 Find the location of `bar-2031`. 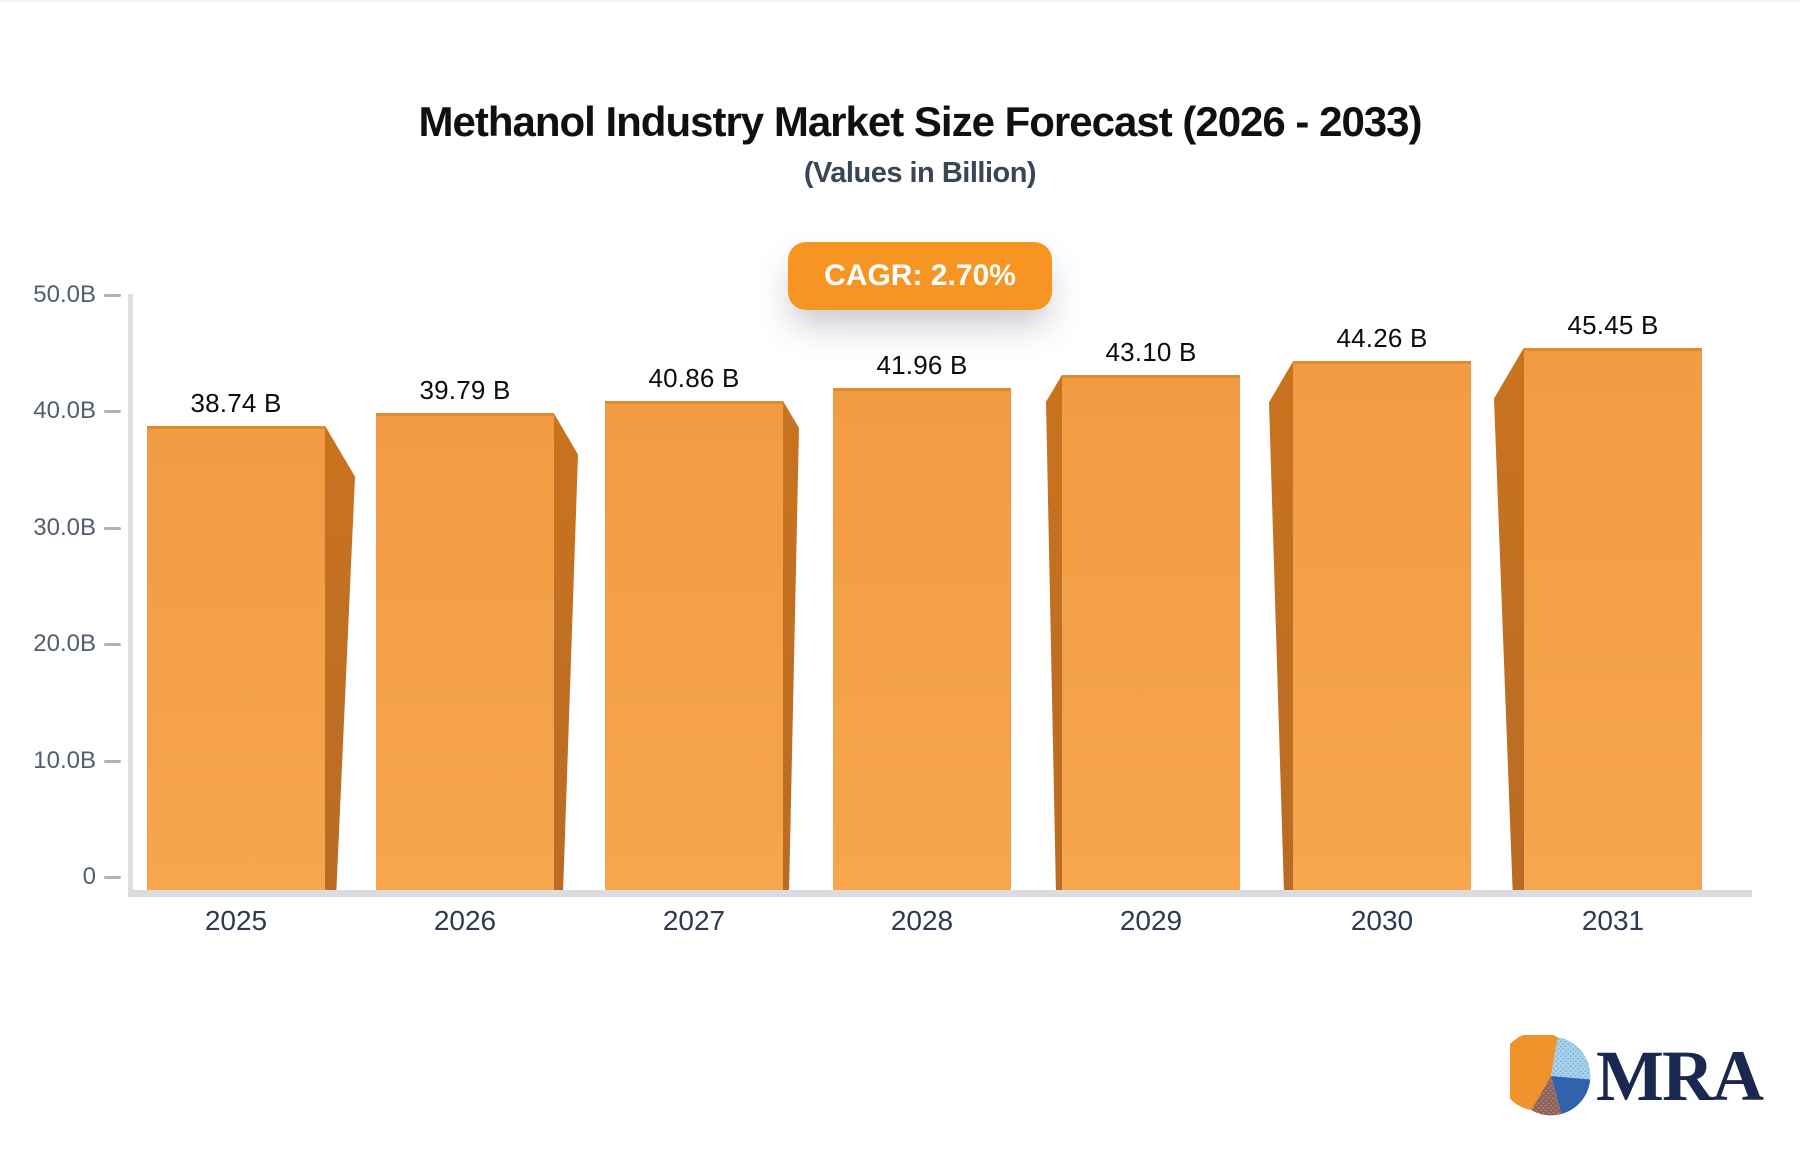

bar-2031 is located at coordinates (1613, 618).